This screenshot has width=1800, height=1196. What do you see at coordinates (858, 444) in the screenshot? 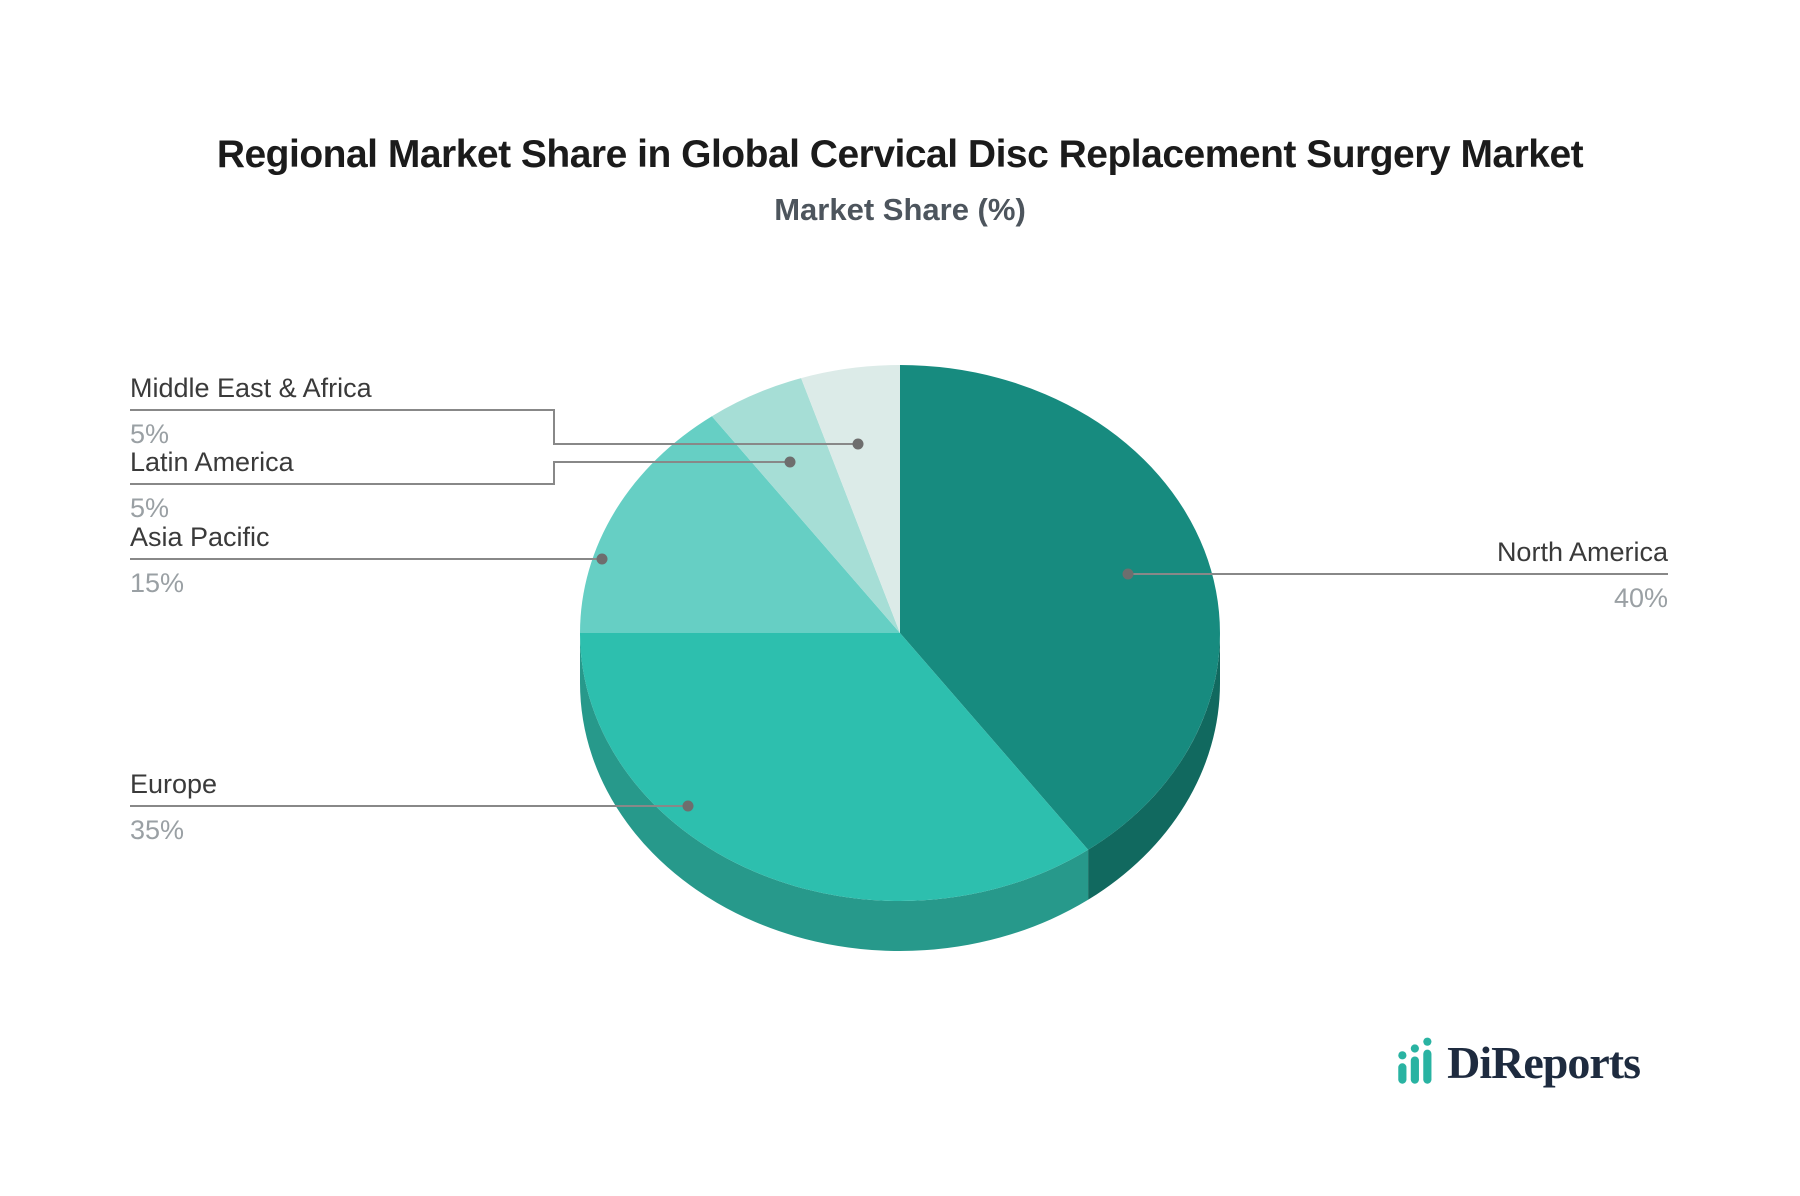
I see `leader-dot-middle-east-africa` at bounding box center [858, 444].